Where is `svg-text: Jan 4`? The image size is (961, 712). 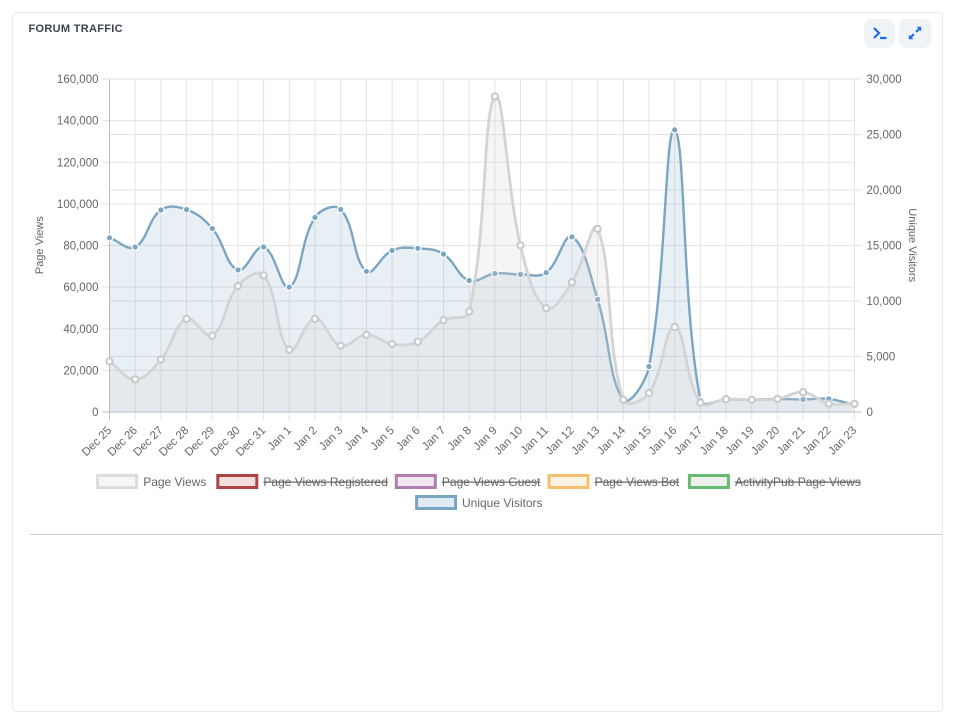
svg-text: Jan 4 is located at coordinates (357, 438).